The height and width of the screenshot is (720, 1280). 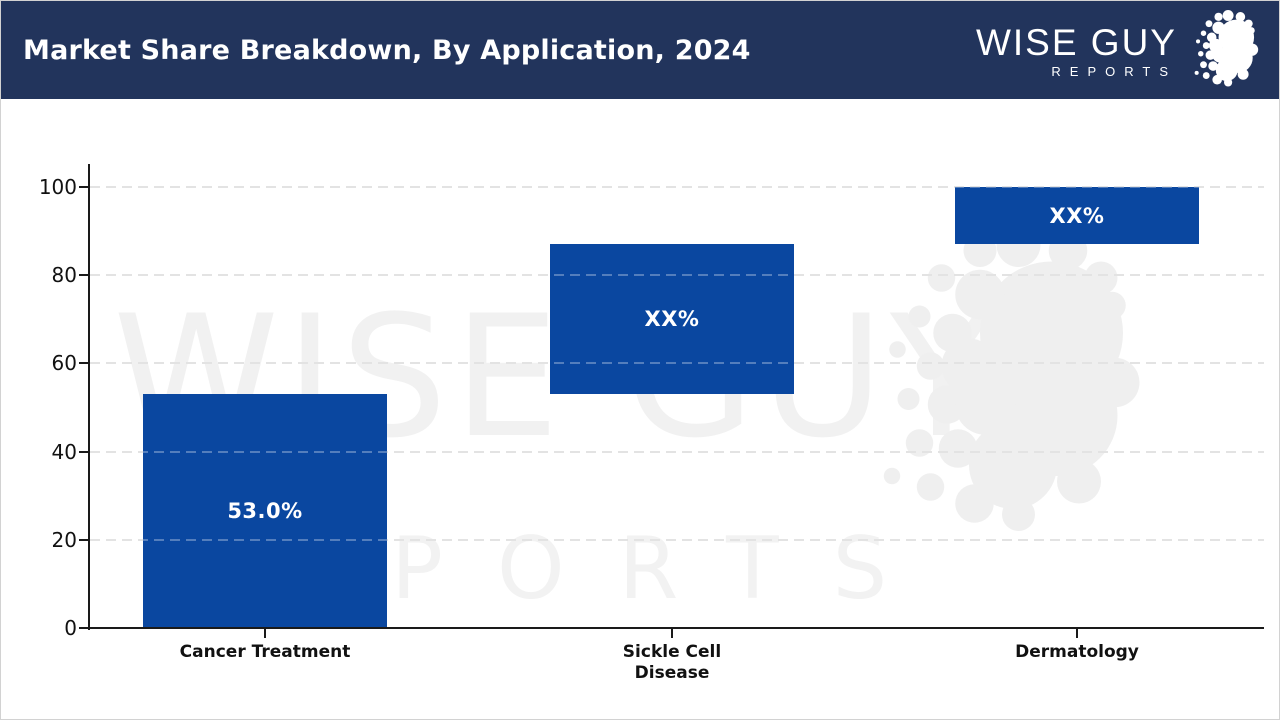 What do you see at coordinates (64, 363) in the screenshot?
I see `y-tick-label: 60` at bounding box center [64, 363].